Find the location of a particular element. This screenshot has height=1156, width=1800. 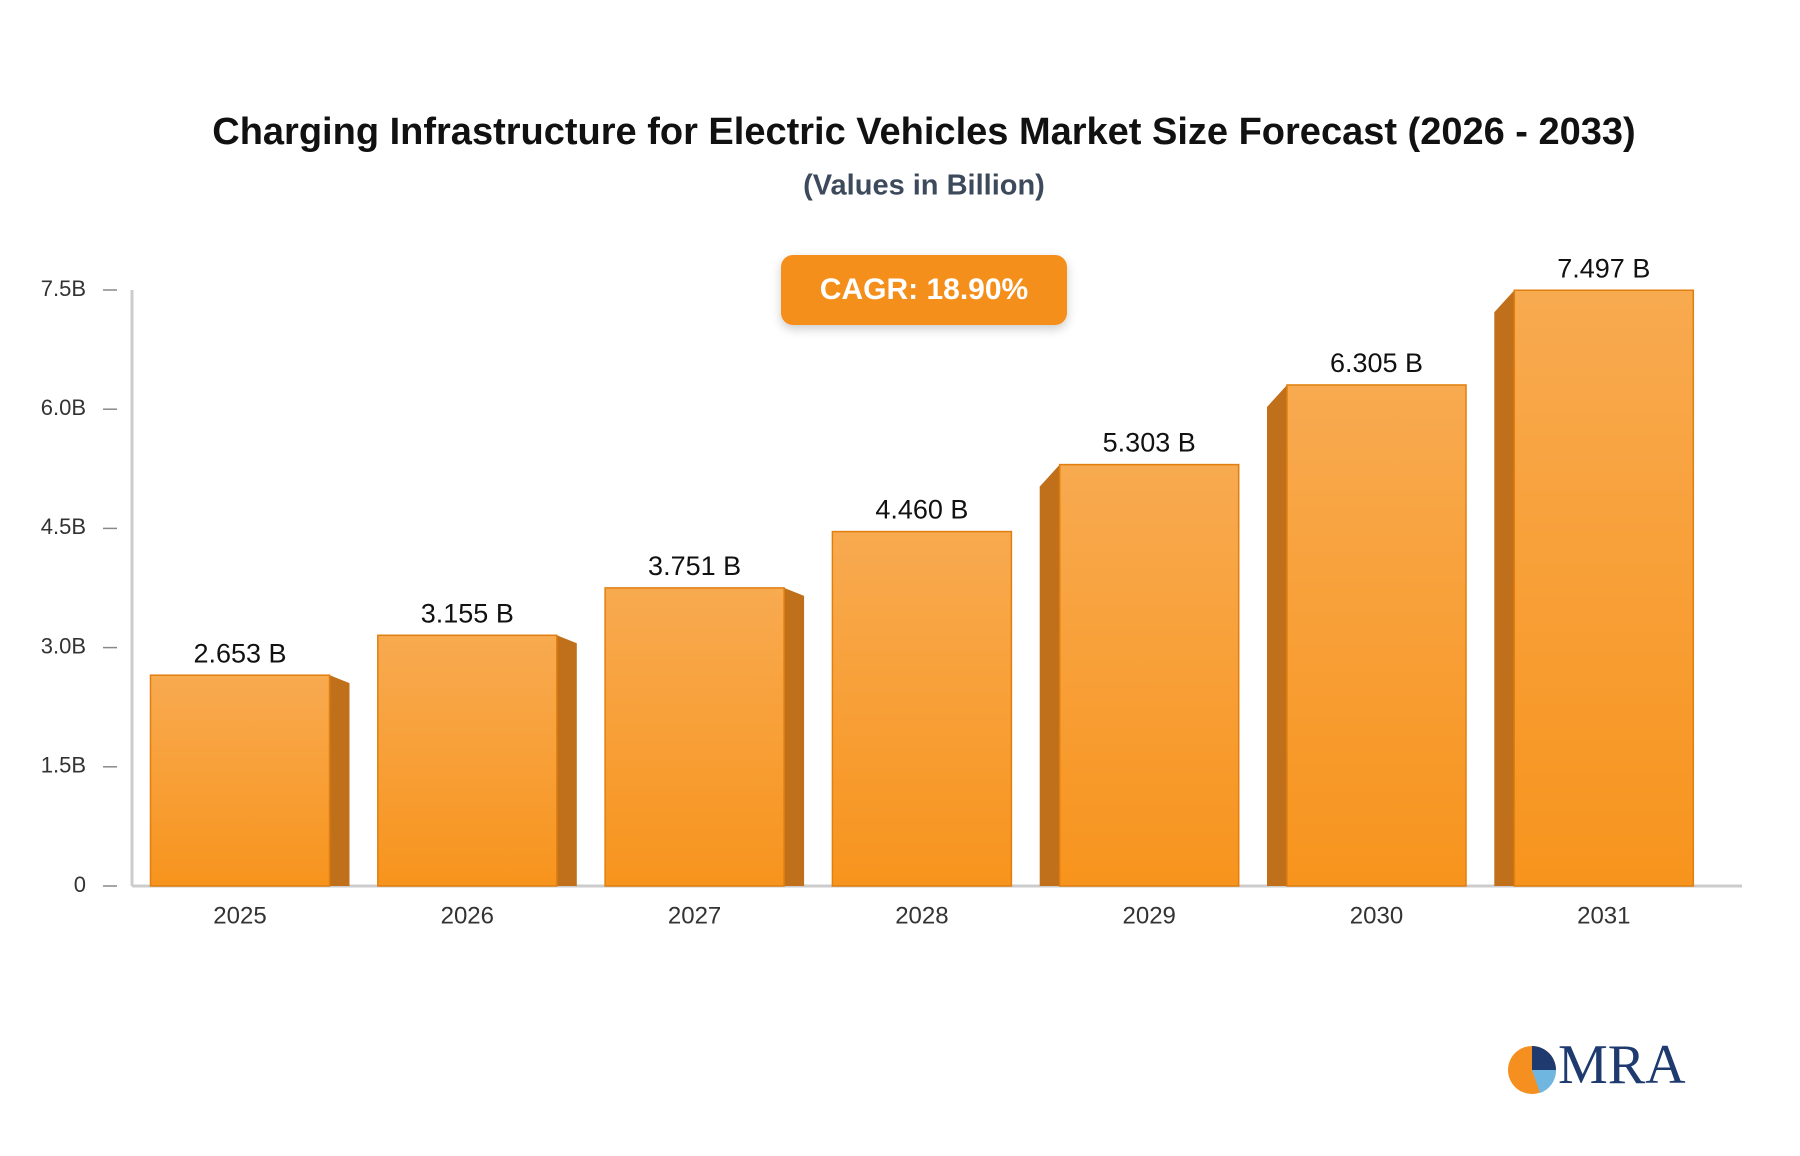

x-tick-label: 2028 is located at coordinates (921, 915).